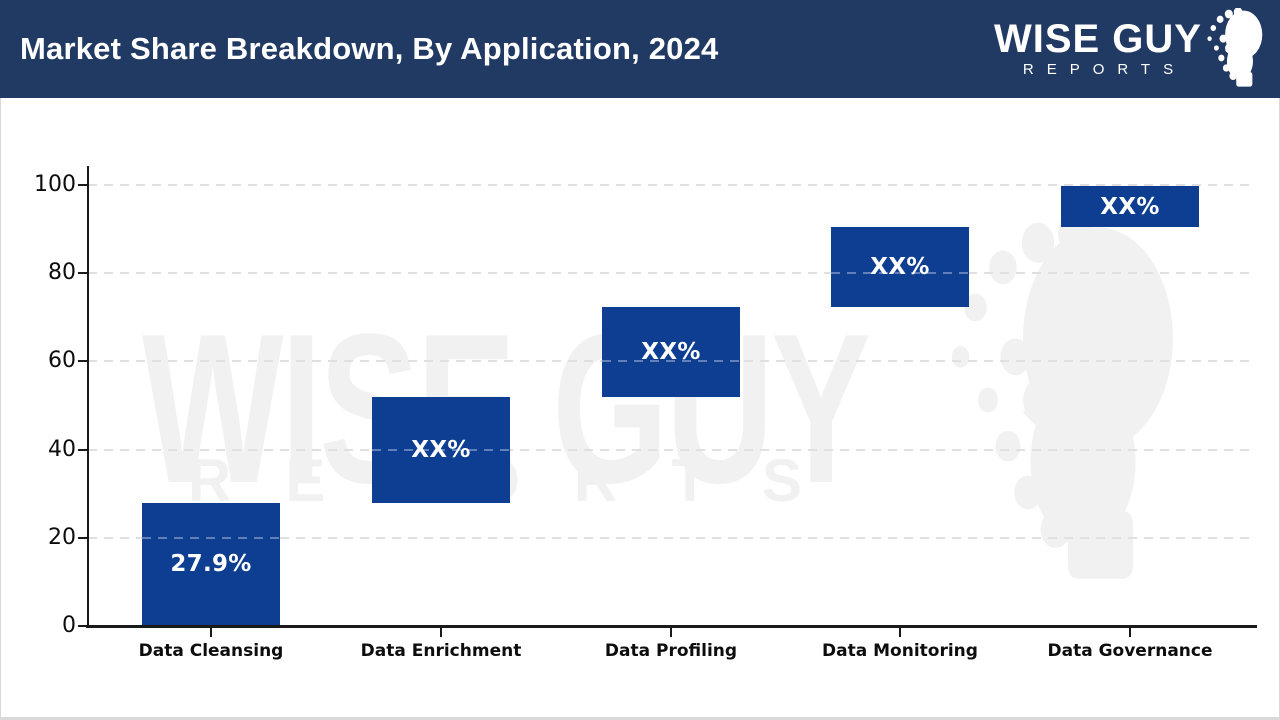  What do you see at coordinates (62, 449) in the screenshot?
I see `y-tick-label-40: 40` at bounding box center [62, 449].